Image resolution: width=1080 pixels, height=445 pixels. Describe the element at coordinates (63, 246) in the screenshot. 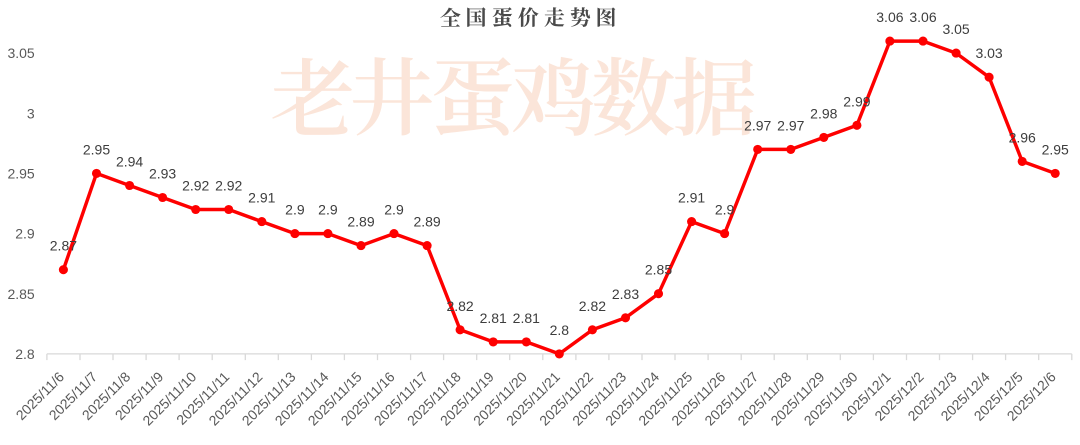

I see `svg-text: 2.87` at that location.